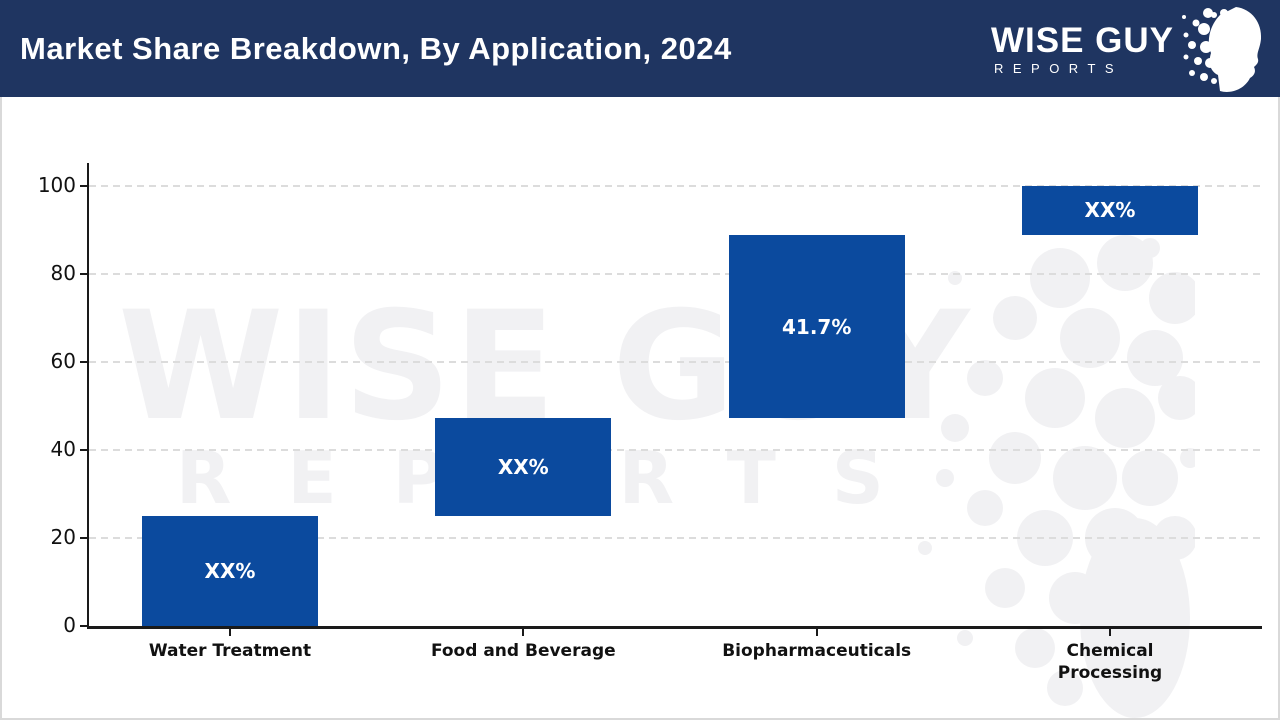 This screenshot has width=1280, height=720. Describe the element at coordinates (56, 185) in the screenshot. I see `y-axis-tick-label: 100` at that location.